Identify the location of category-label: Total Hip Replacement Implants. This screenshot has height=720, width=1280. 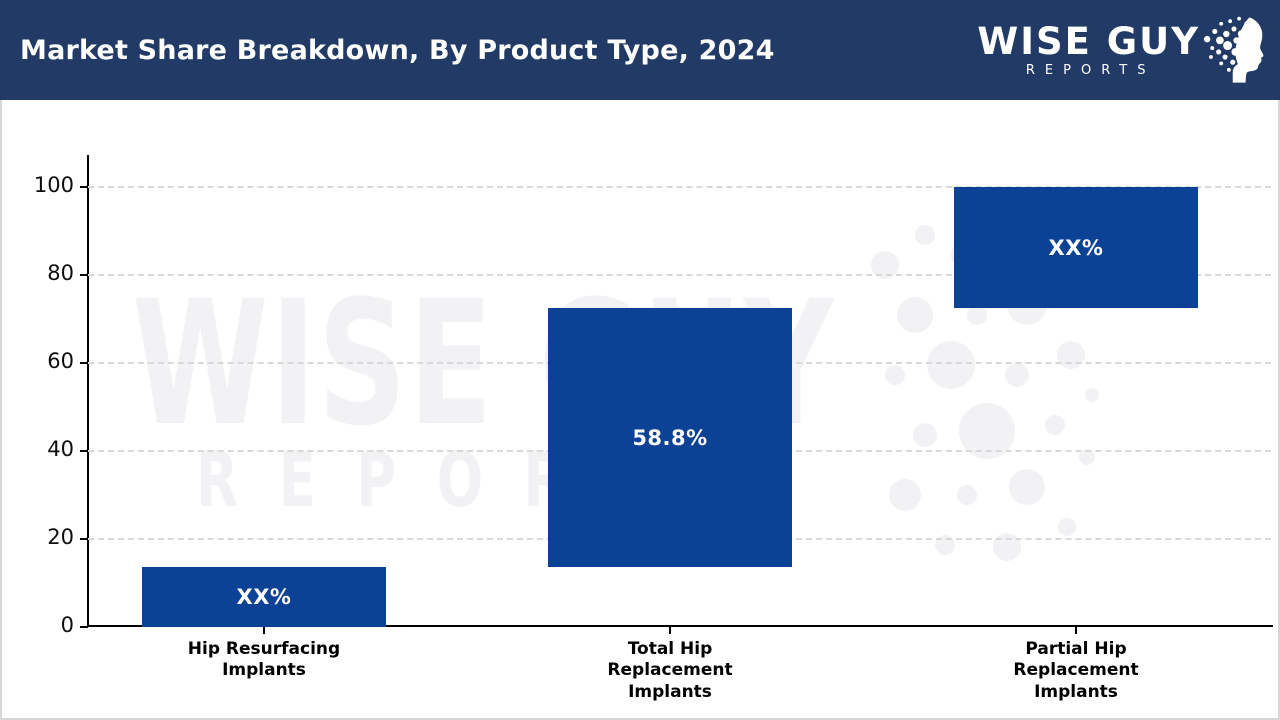
(670, 670).